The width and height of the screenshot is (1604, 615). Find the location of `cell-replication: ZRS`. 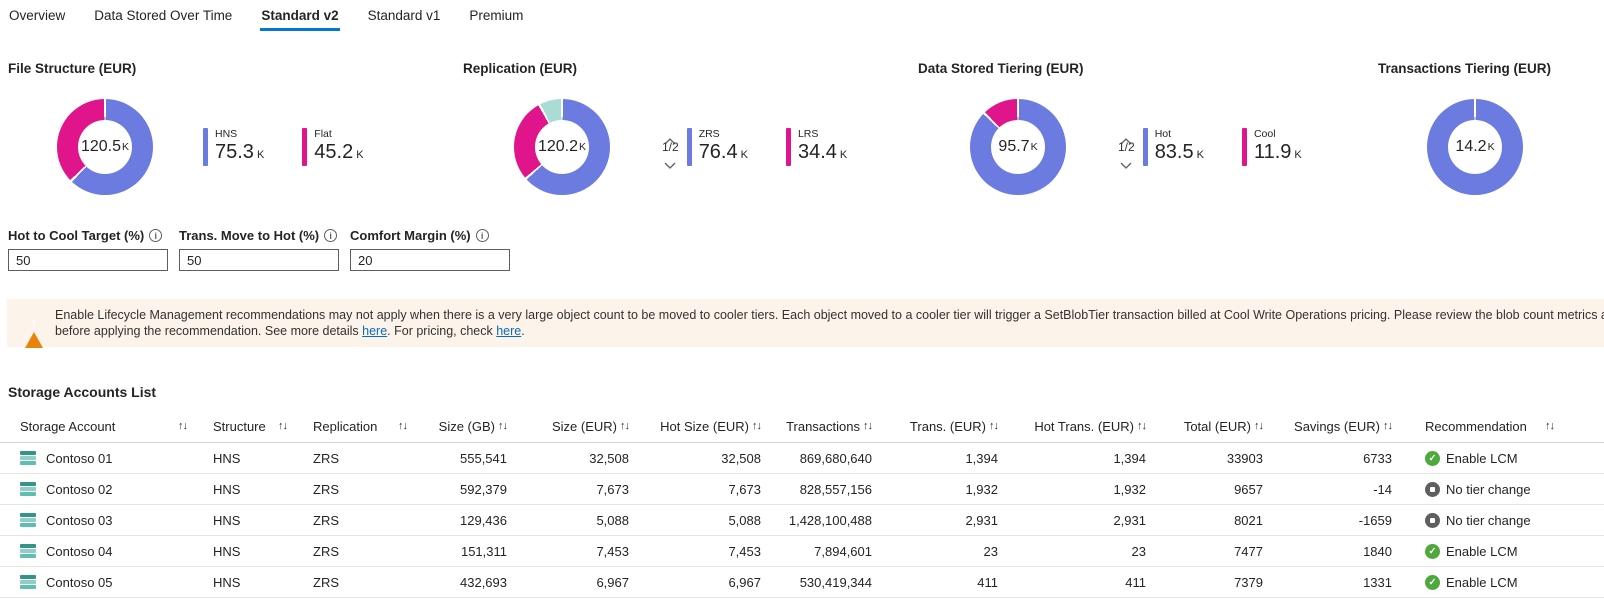

cell-replication: ZRS is located at coordinates (365, 520).